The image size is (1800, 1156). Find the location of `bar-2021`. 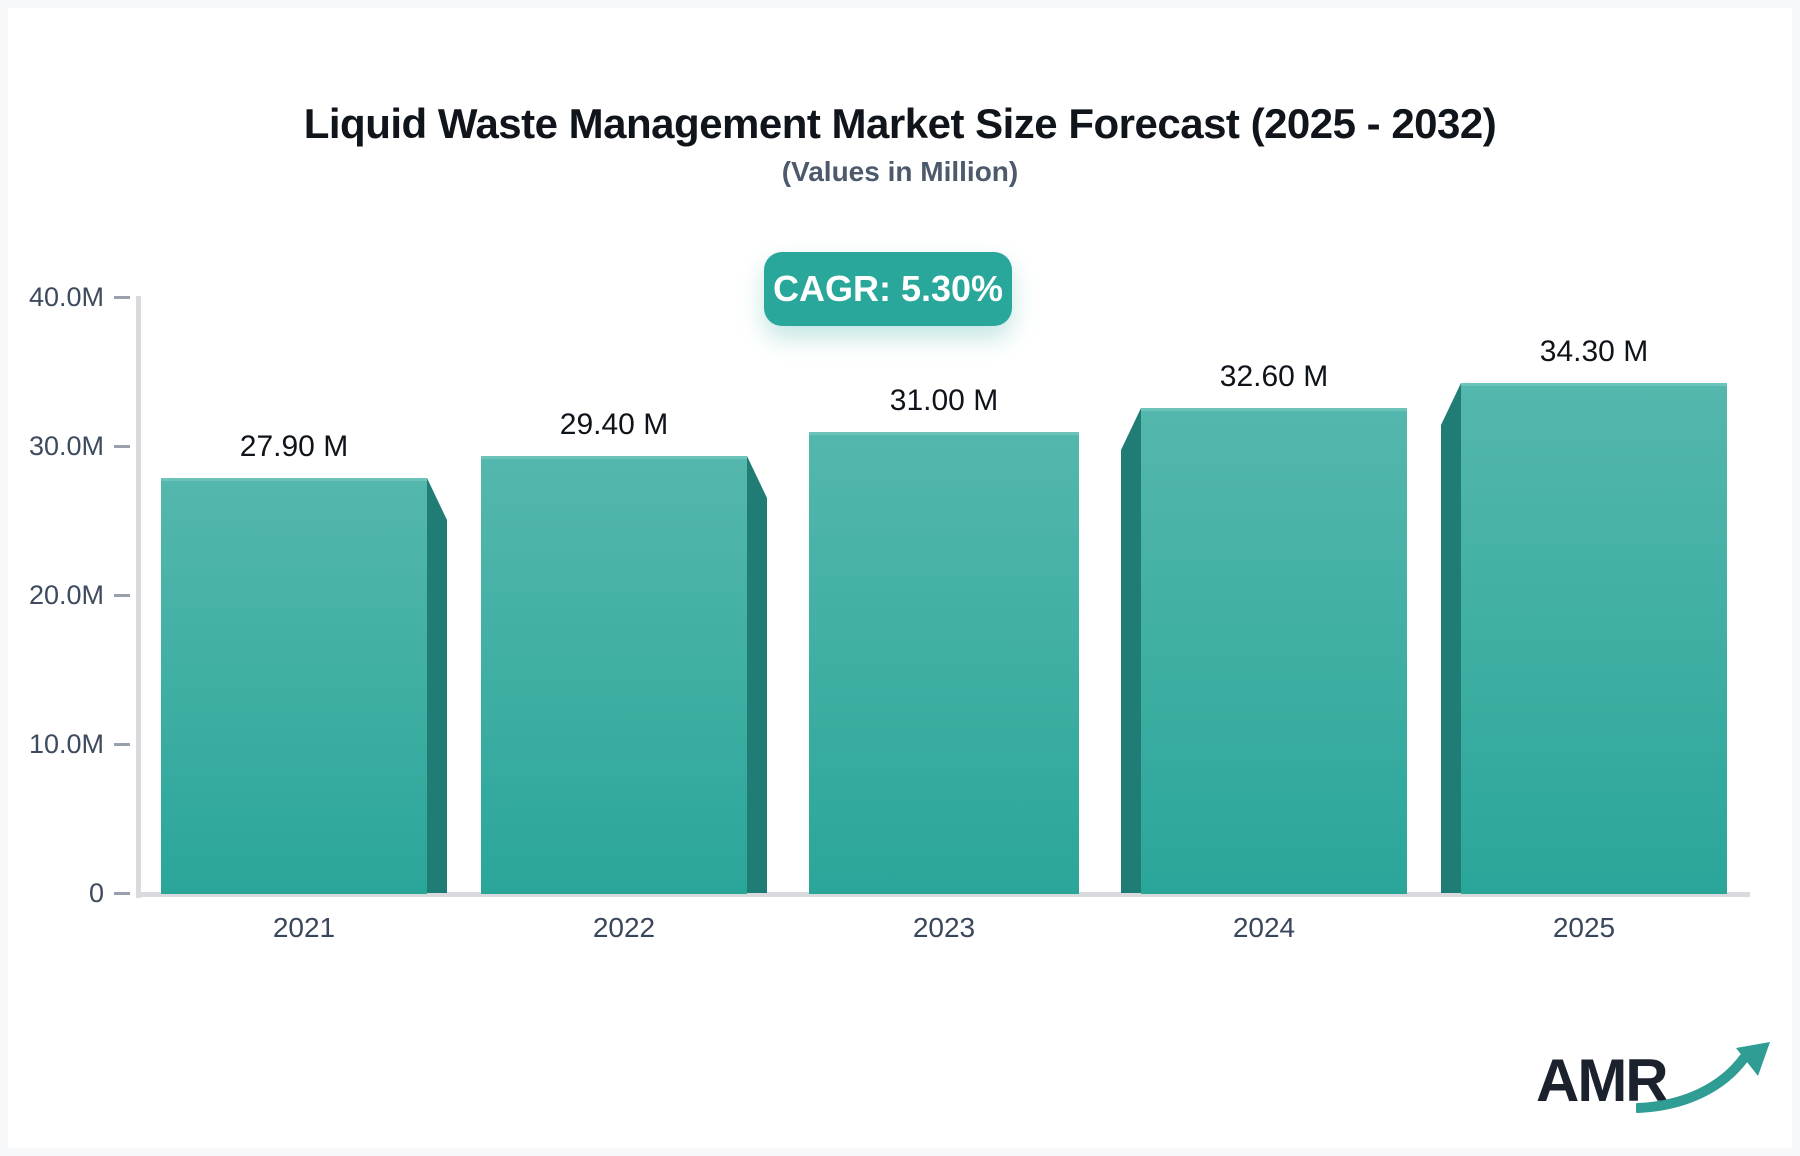

bar-2021 is located at coordinates (294, 686).